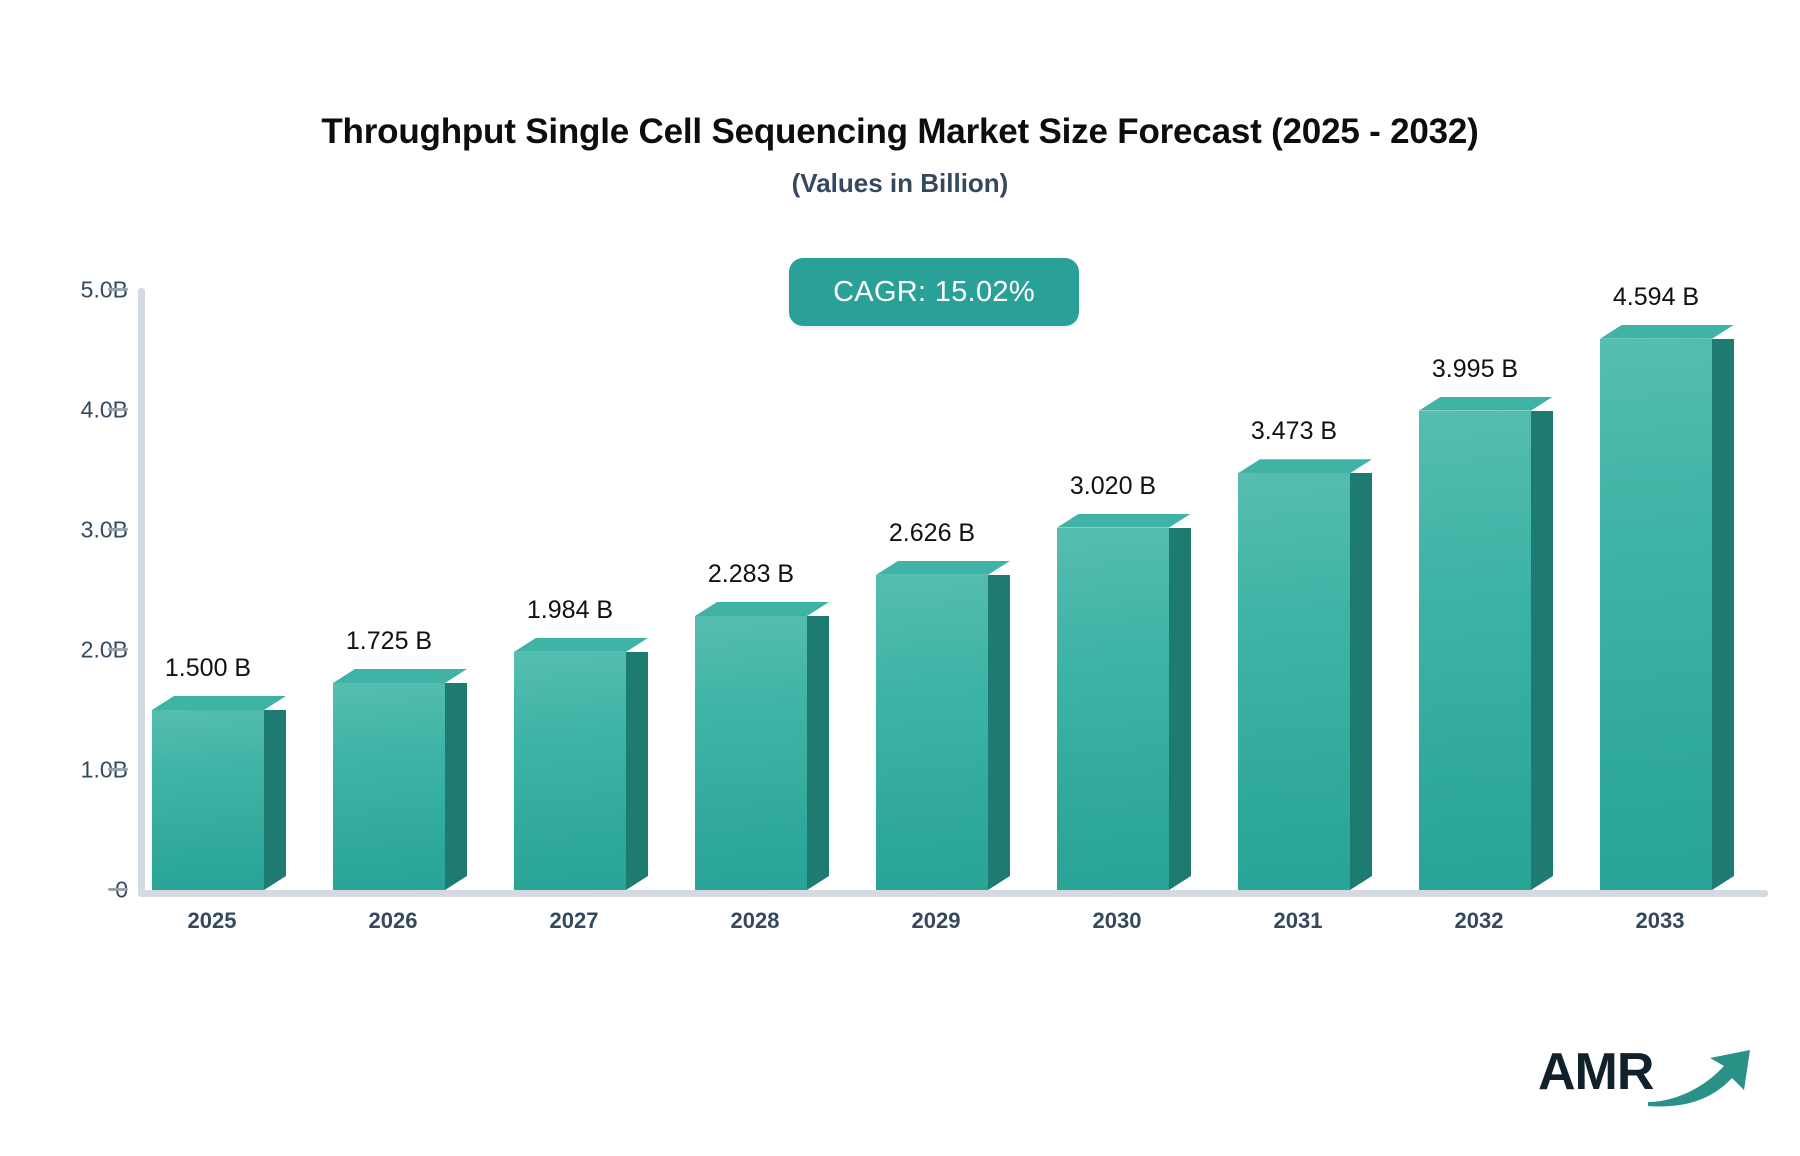  I want to click on cagr-badge: CAGR: 15.02%, so click(934, 292).